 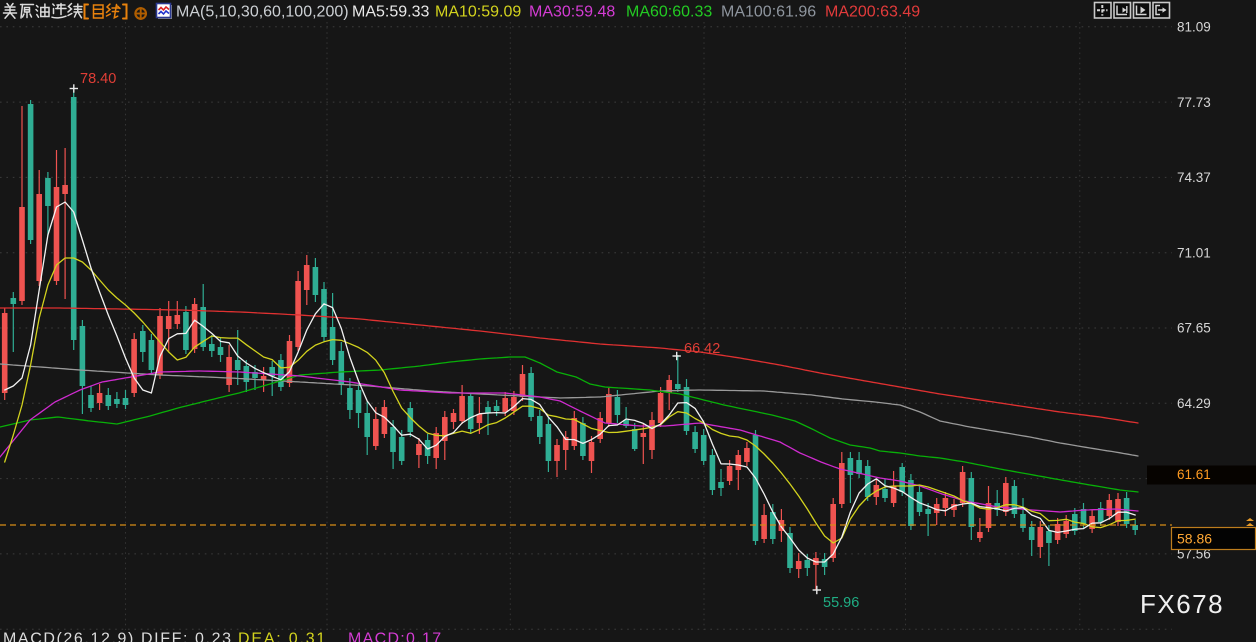 What do you see at coordinates (282, 636) in the screenshot?
I see `svg-text: DEA: 0.31` at bounding box center [282, 636].